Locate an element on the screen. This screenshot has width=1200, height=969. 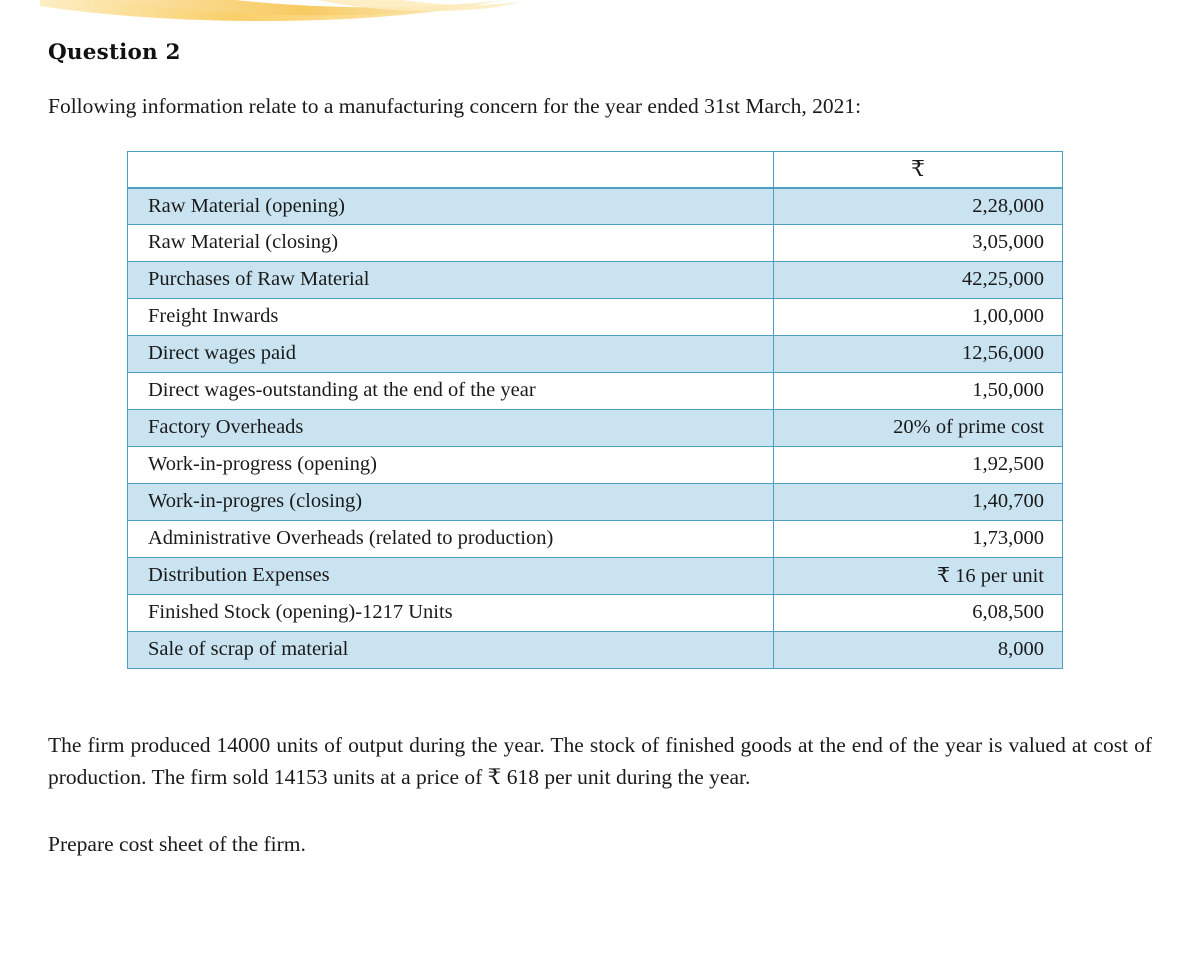
rupee-icon: ₹ is located at coordinates (918, 169).